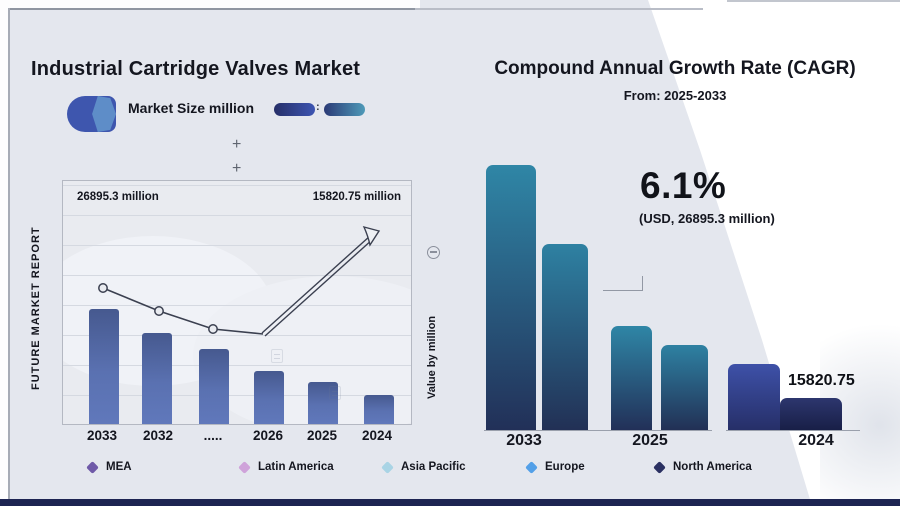 This screenshot has height=506, width=900. I want to click on minus-circle-icon, so click(433, 252).